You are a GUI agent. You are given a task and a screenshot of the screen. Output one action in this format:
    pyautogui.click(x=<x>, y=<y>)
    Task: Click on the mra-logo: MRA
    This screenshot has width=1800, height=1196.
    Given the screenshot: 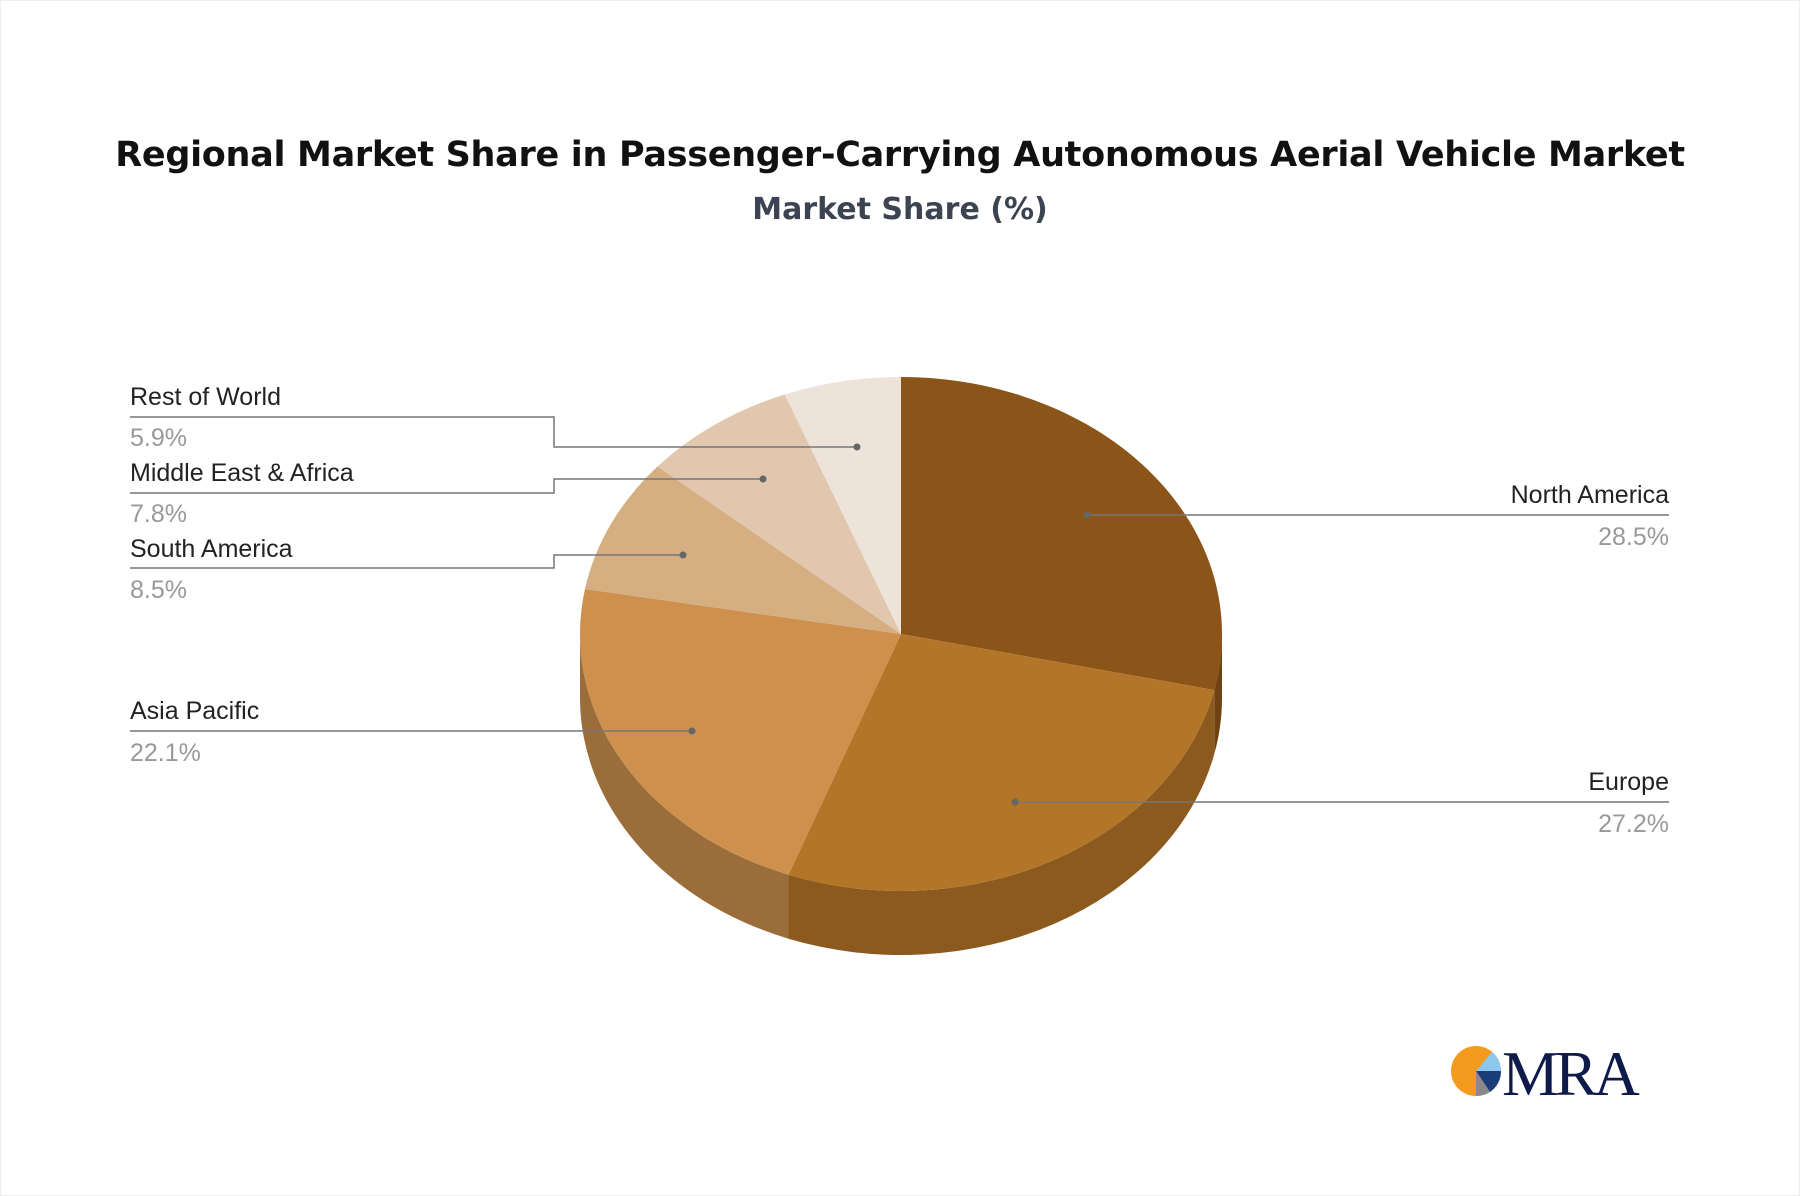 What is the action you would take?
    pyautogui.click(x=1547, y=1073)
    